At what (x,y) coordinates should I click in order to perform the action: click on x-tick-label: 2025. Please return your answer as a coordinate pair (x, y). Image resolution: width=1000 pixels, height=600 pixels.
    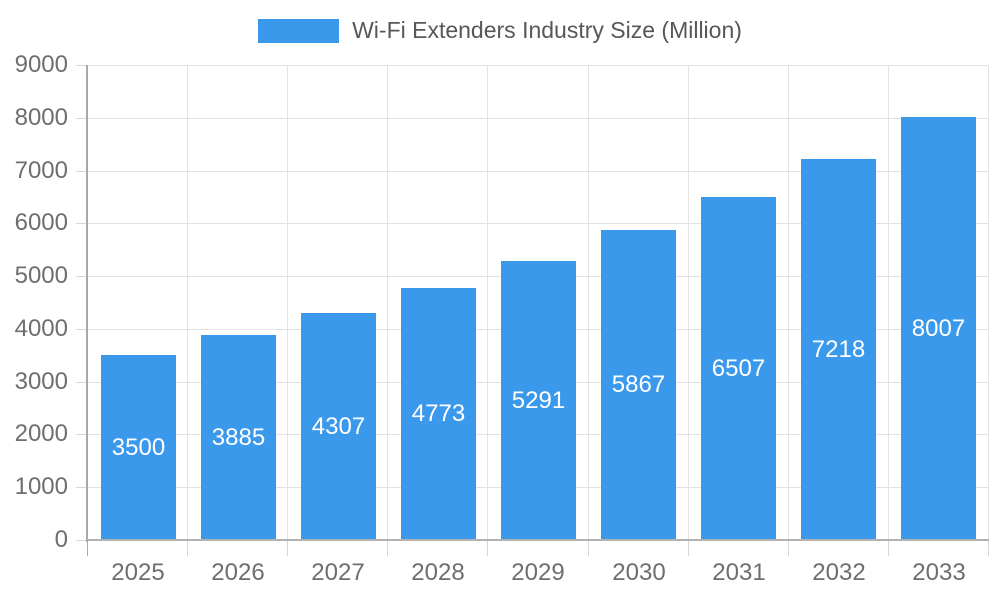
    Looking at the image, I should click on (138, 572).